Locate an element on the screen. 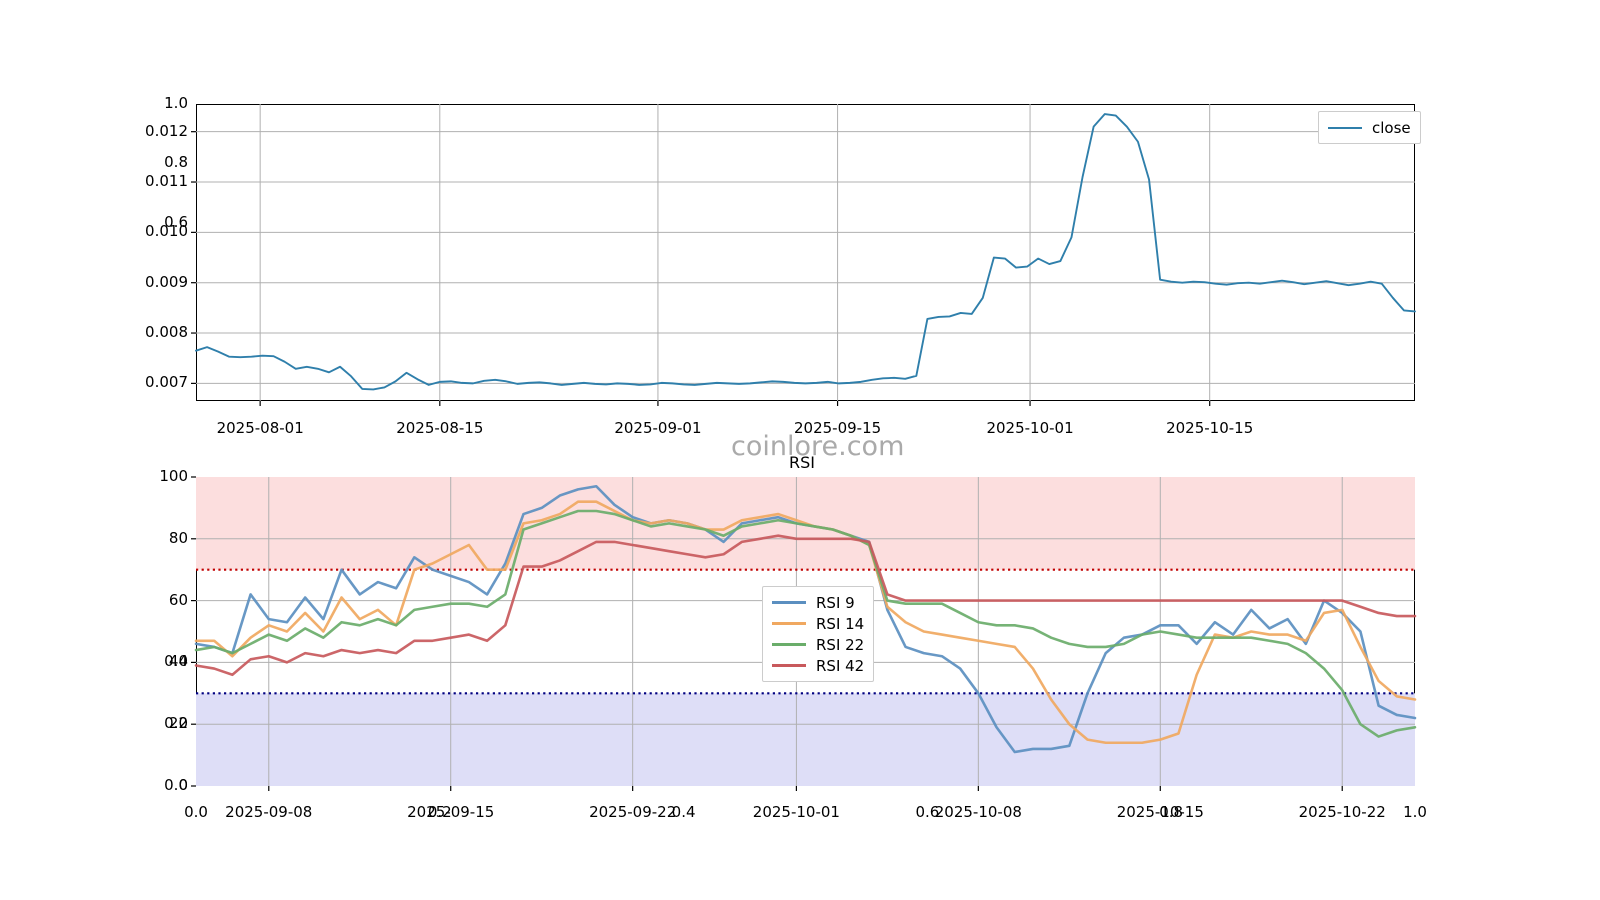  price-x-tick-3: 2025-09-15 is located at coordinates (837, 428).